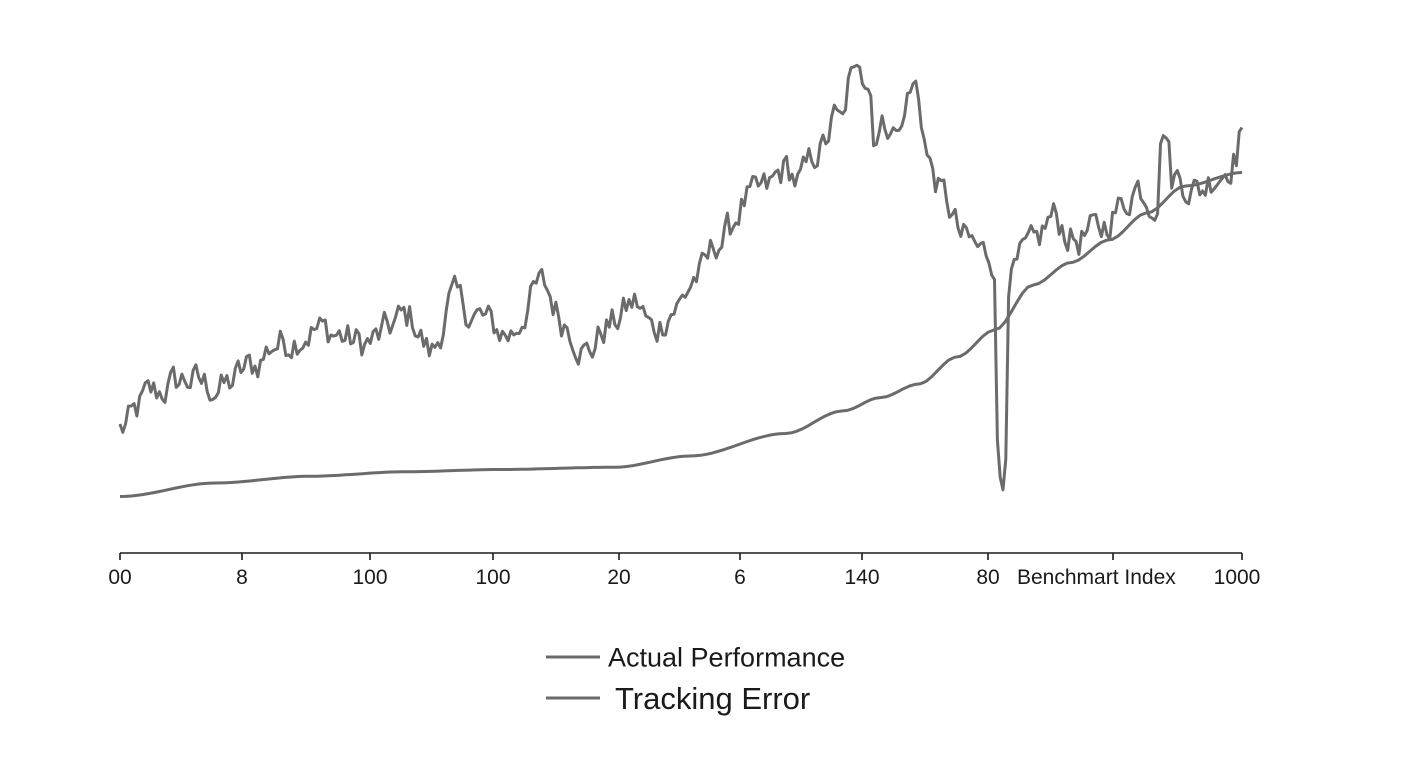 This screenshot has width=1408, height=768. I want to click on legend-entry: Tracking Error, so click(678, 698).